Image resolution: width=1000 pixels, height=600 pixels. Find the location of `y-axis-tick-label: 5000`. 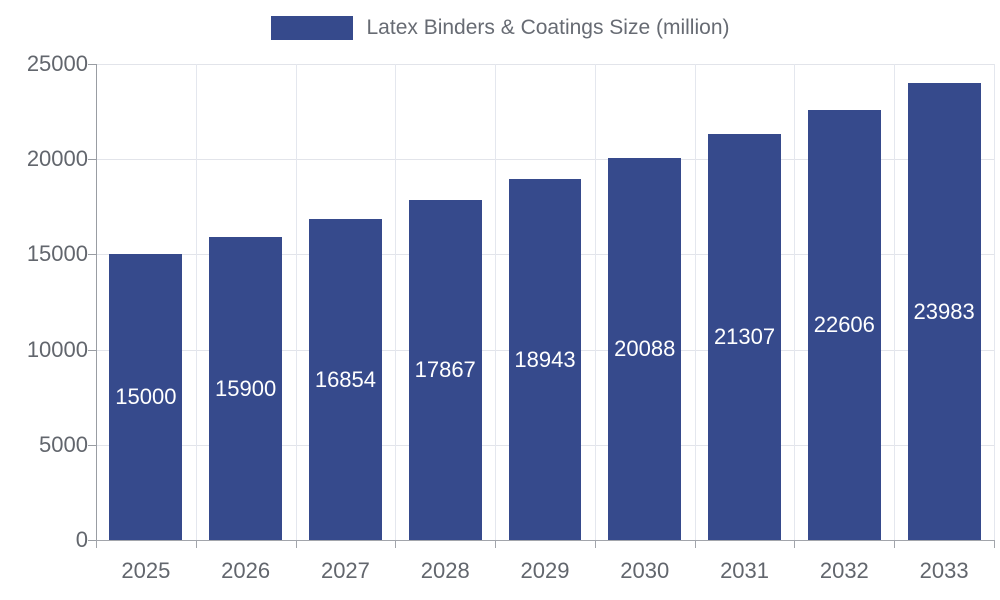

y-axis-tick-label: 5000 is located at coordinates (63, 444).